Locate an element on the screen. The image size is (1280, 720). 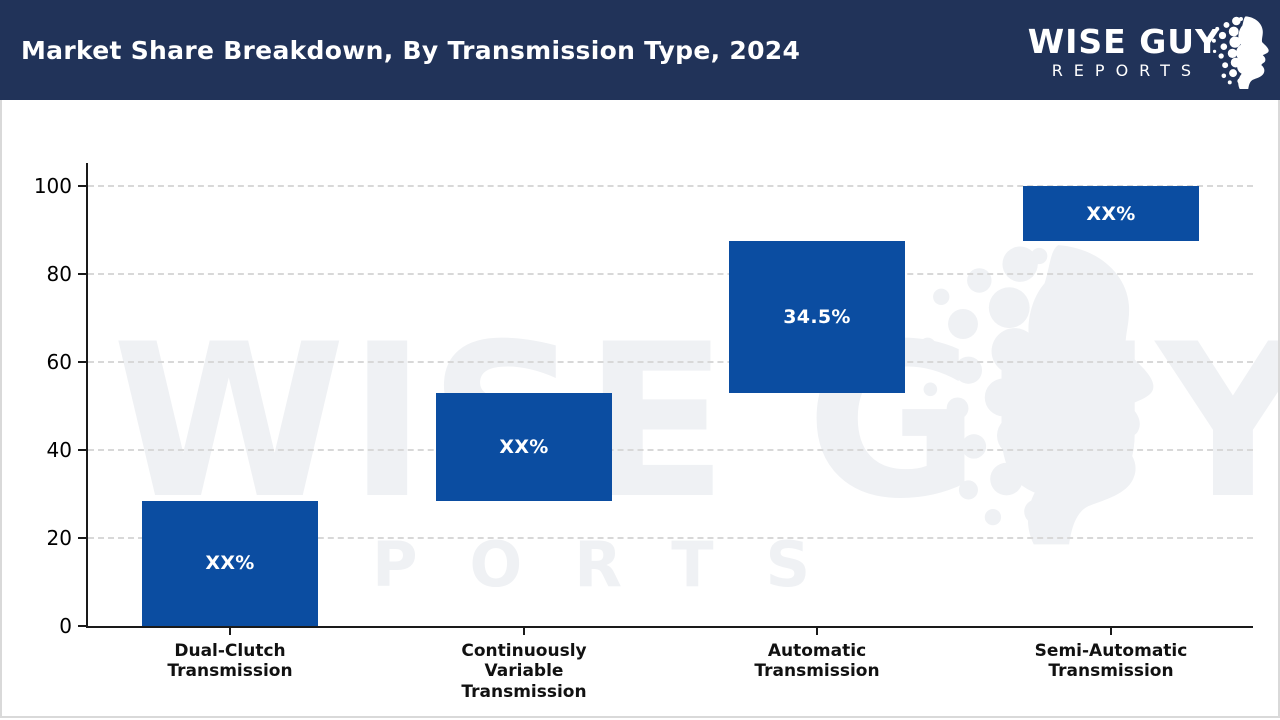
y-axis-line is located at coordinates (87, 395).